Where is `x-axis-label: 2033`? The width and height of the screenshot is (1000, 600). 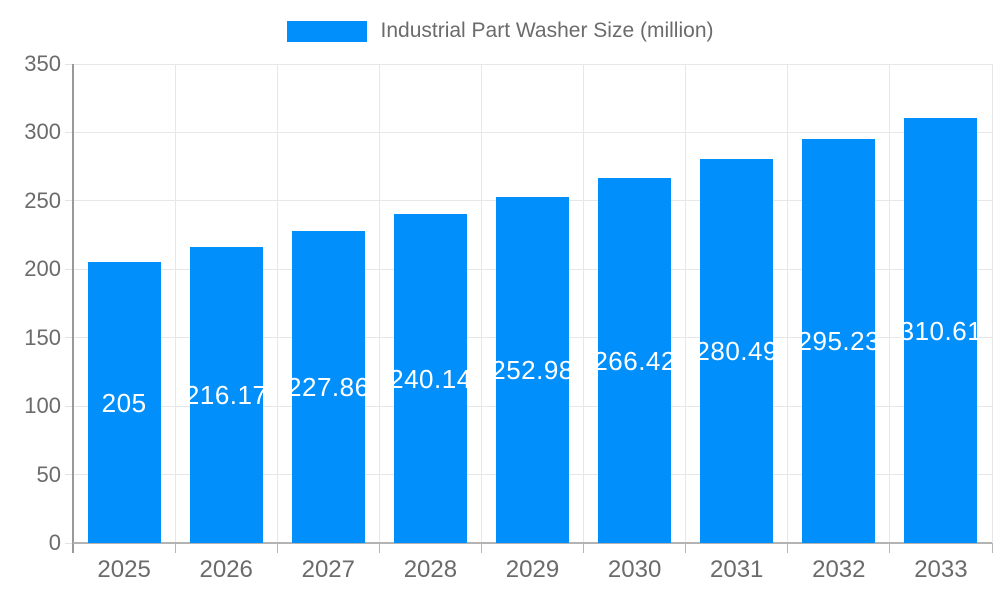 x-axis-label: 2033 is located at coordinates (941, 569).